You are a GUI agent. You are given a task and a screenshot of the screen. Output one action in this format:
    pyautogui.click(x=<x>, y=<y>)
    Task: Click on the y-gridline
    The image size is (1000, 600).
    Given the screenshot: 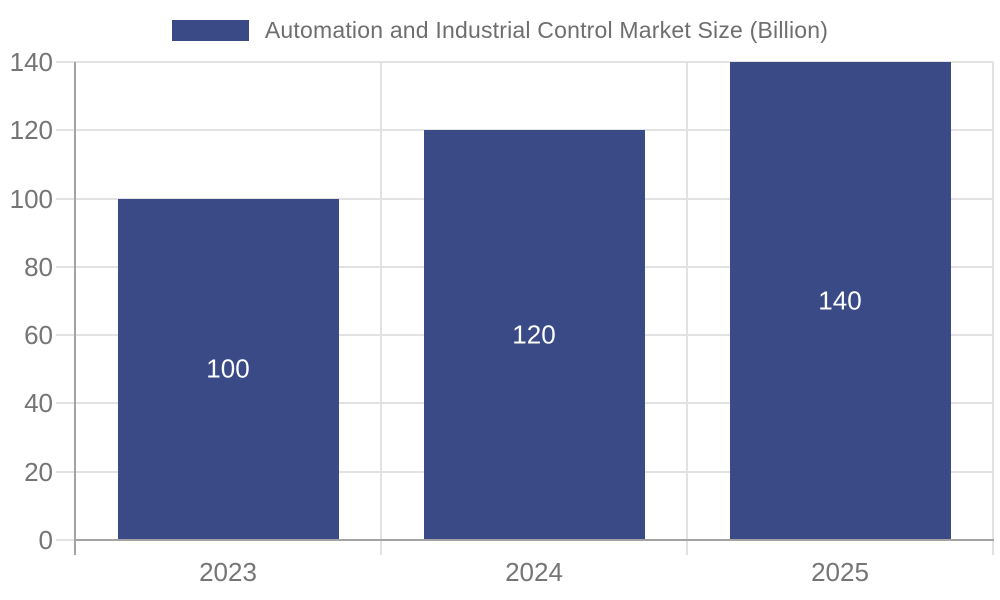 What is the action you would take?
    pyautogui.click(x=534, y=62)
    